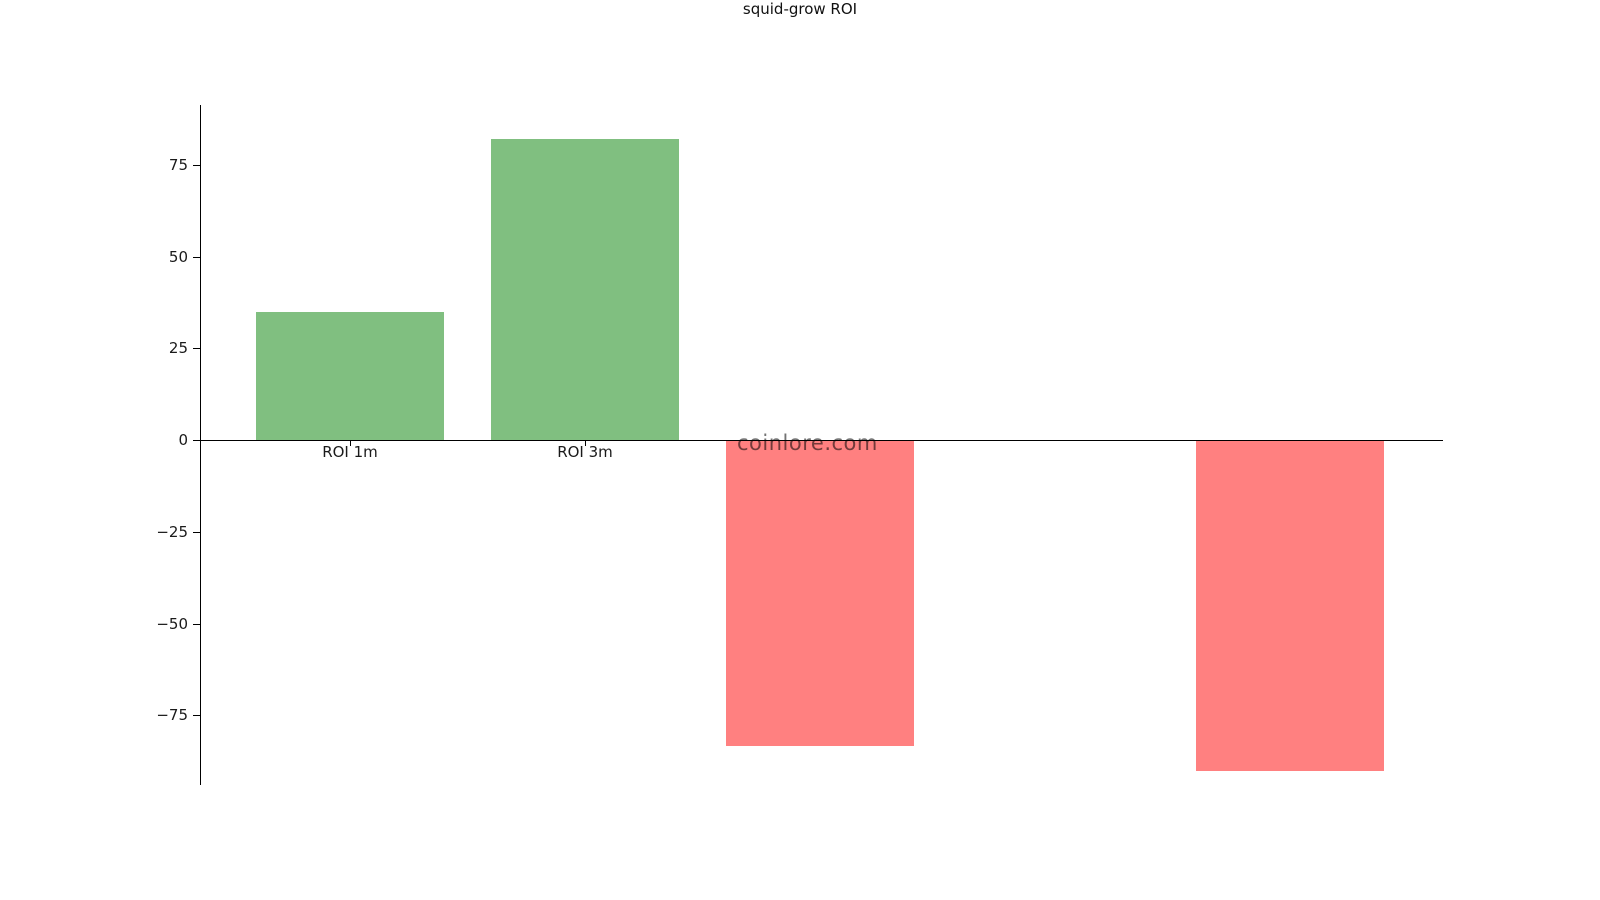 This screenshot has width=1600, height=900. I want to click on x-tick-label: ROI 1m, so click(350, 452).